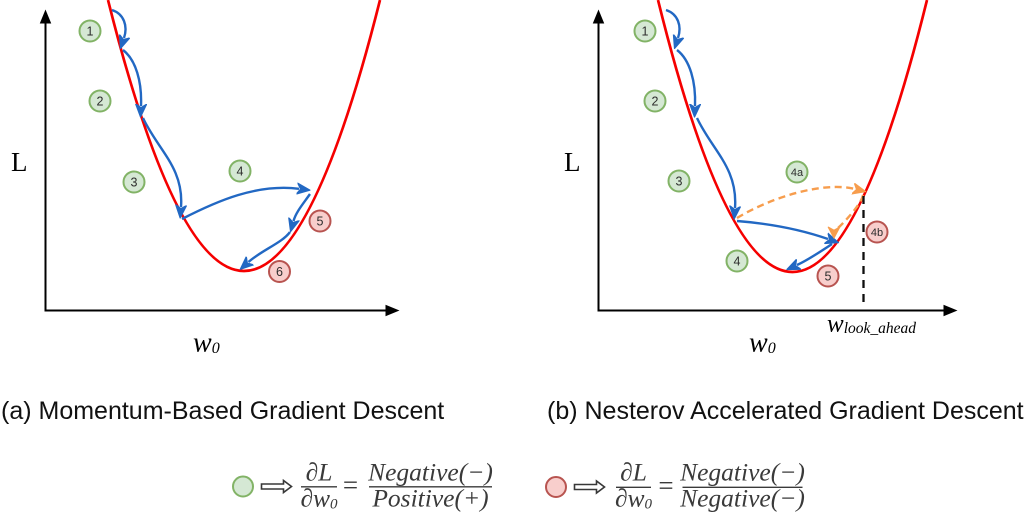 This screenshot has height=513, width=1027. I want to click on svg-text:(a) Momentum-Based Gradient De: (a) Momentum-Based Gradient Descent, so click(222, 411).